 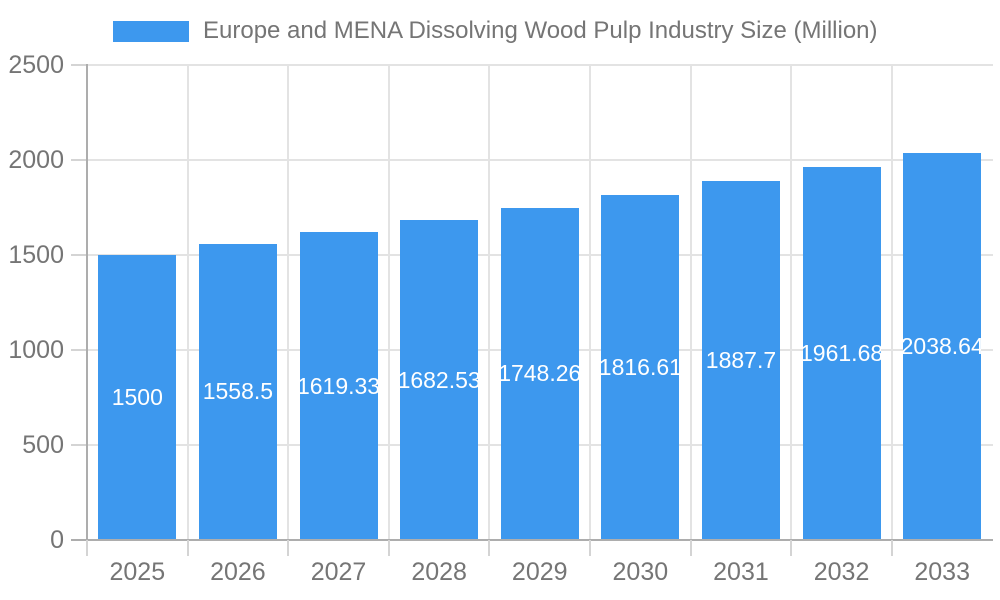 I want to click on bar-value-label: 1682.53, so click(x=439, y=379).